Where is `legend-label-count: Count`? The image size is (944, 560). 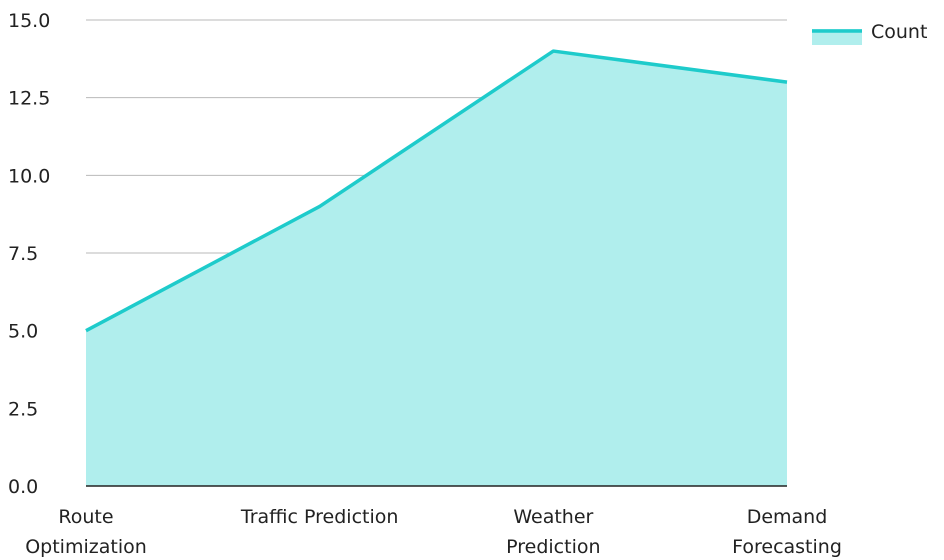 legend-label-count: Count is located at coordinates (899, 32).